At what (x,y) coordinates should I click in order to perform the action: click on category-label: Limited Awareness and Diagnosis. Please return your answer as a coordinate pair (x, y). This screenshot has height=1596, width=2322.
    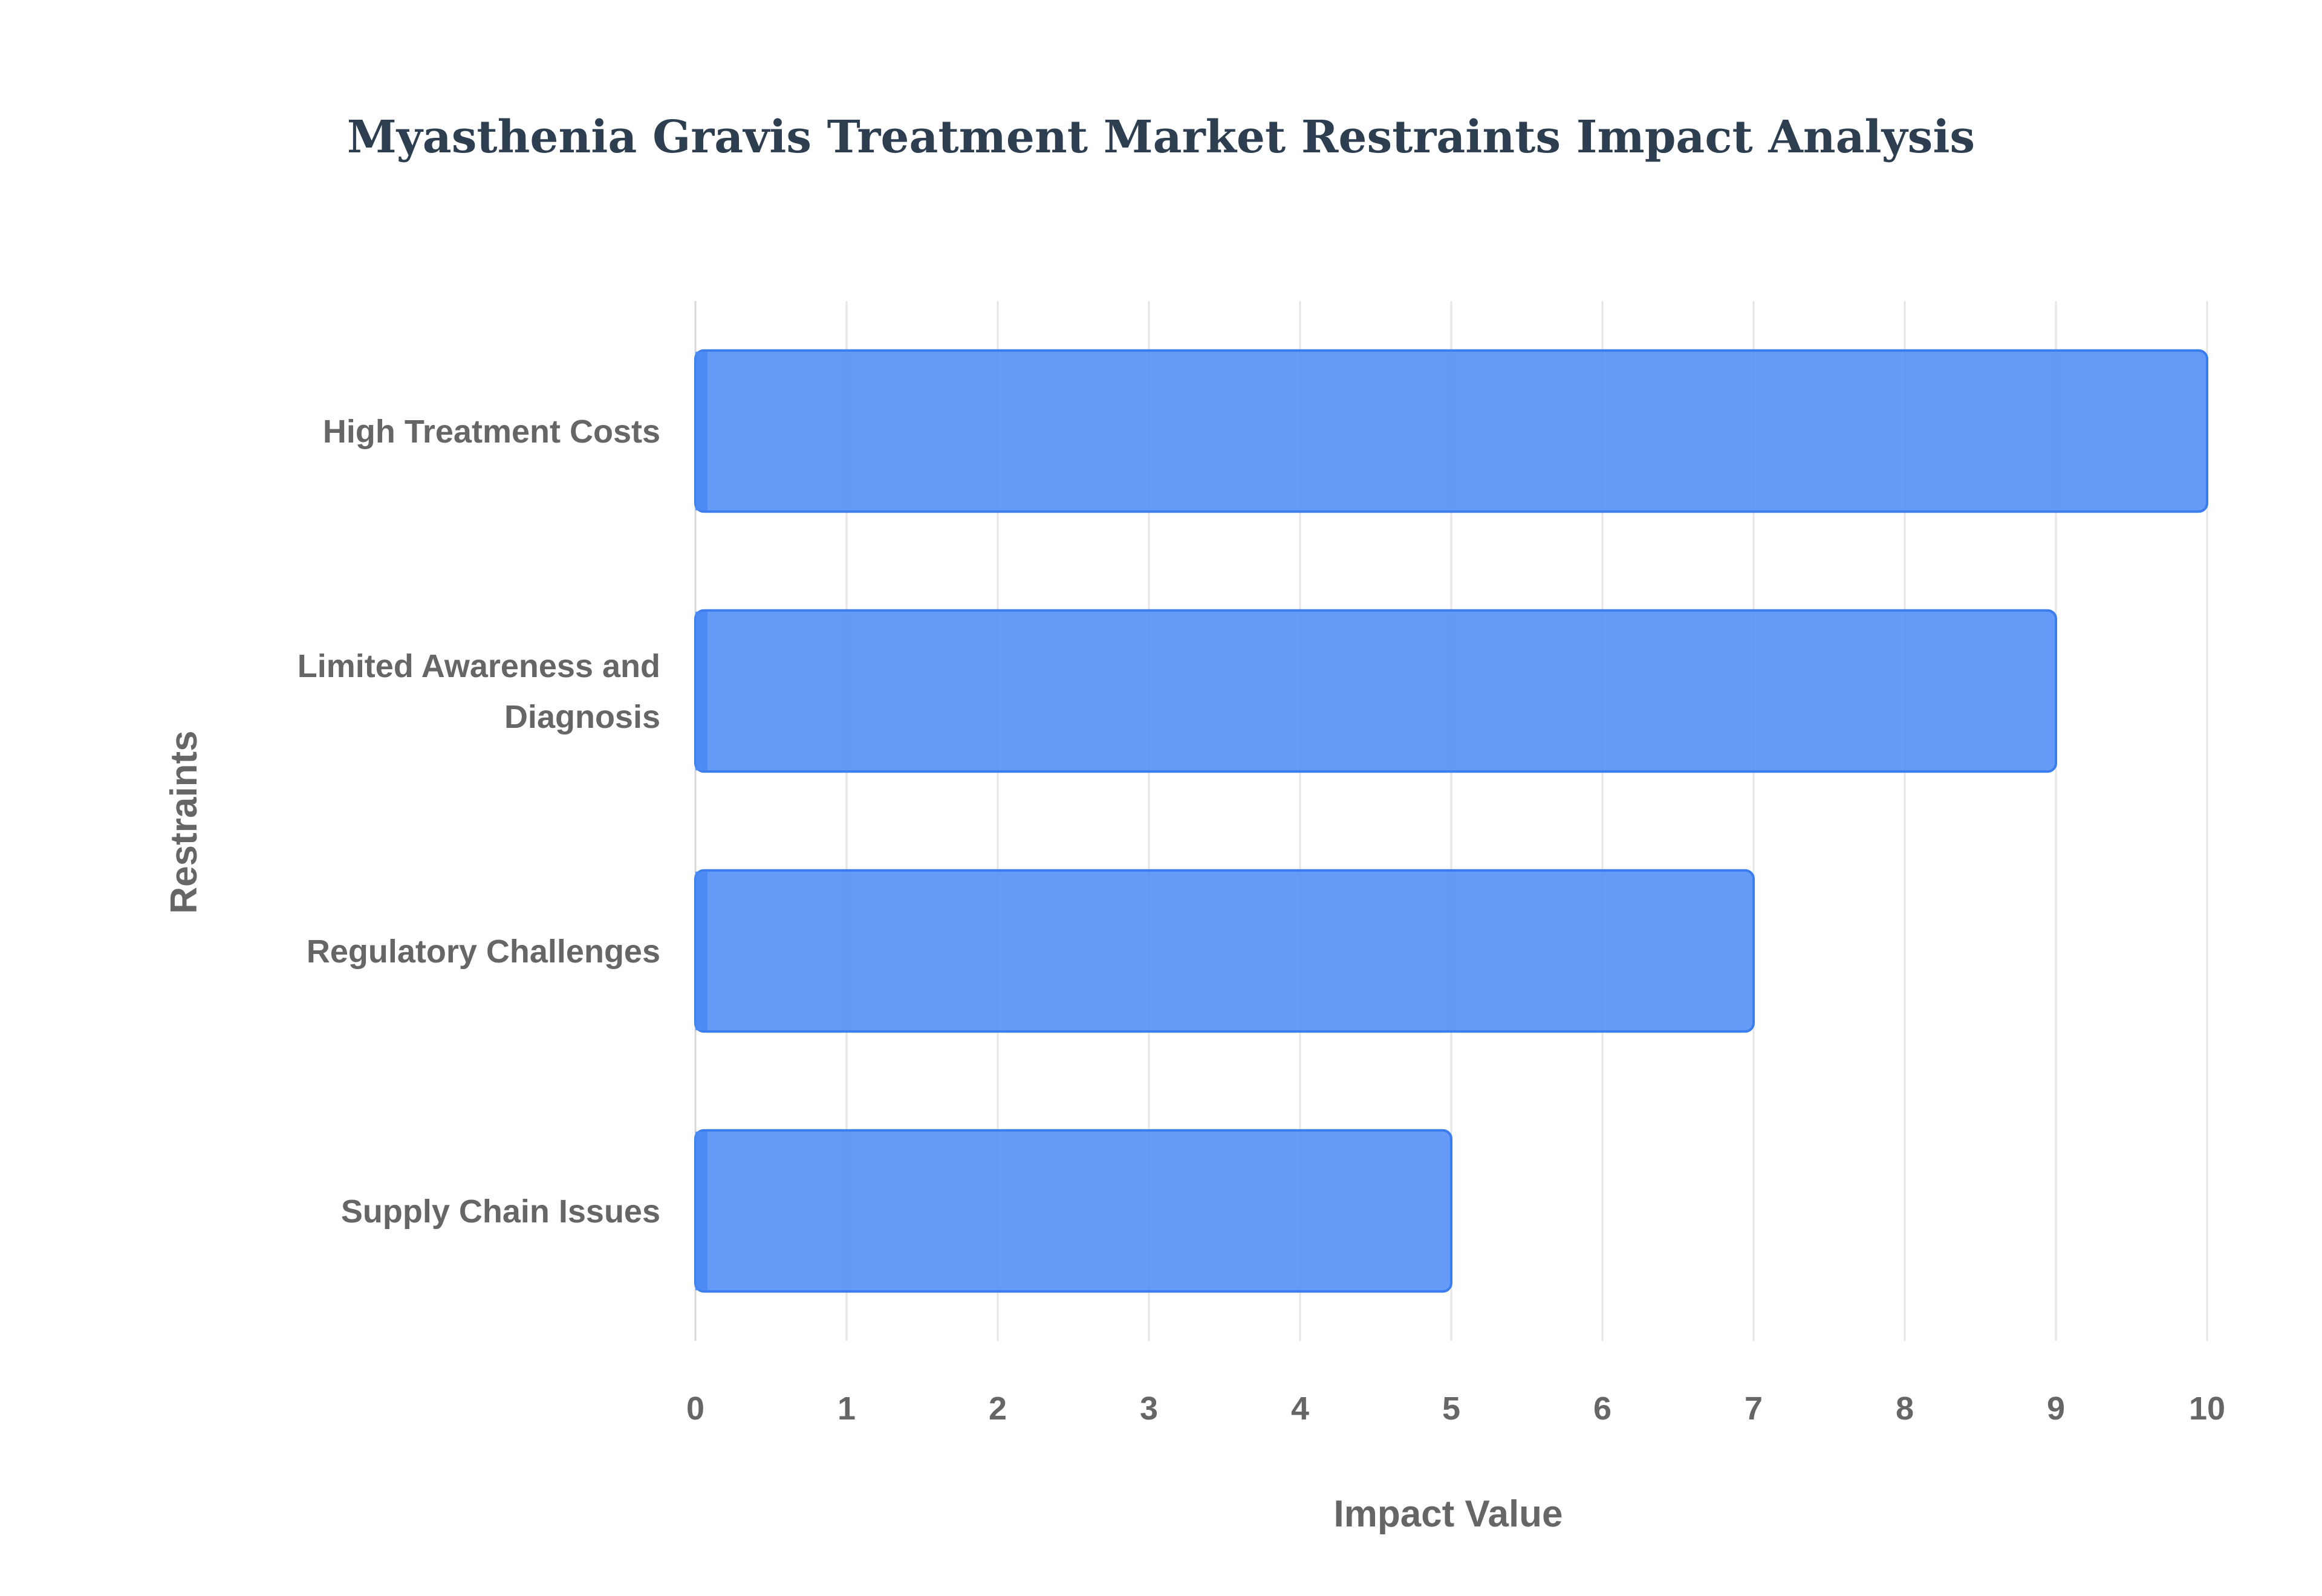
    Looking at the image, I should click on (479, 691).